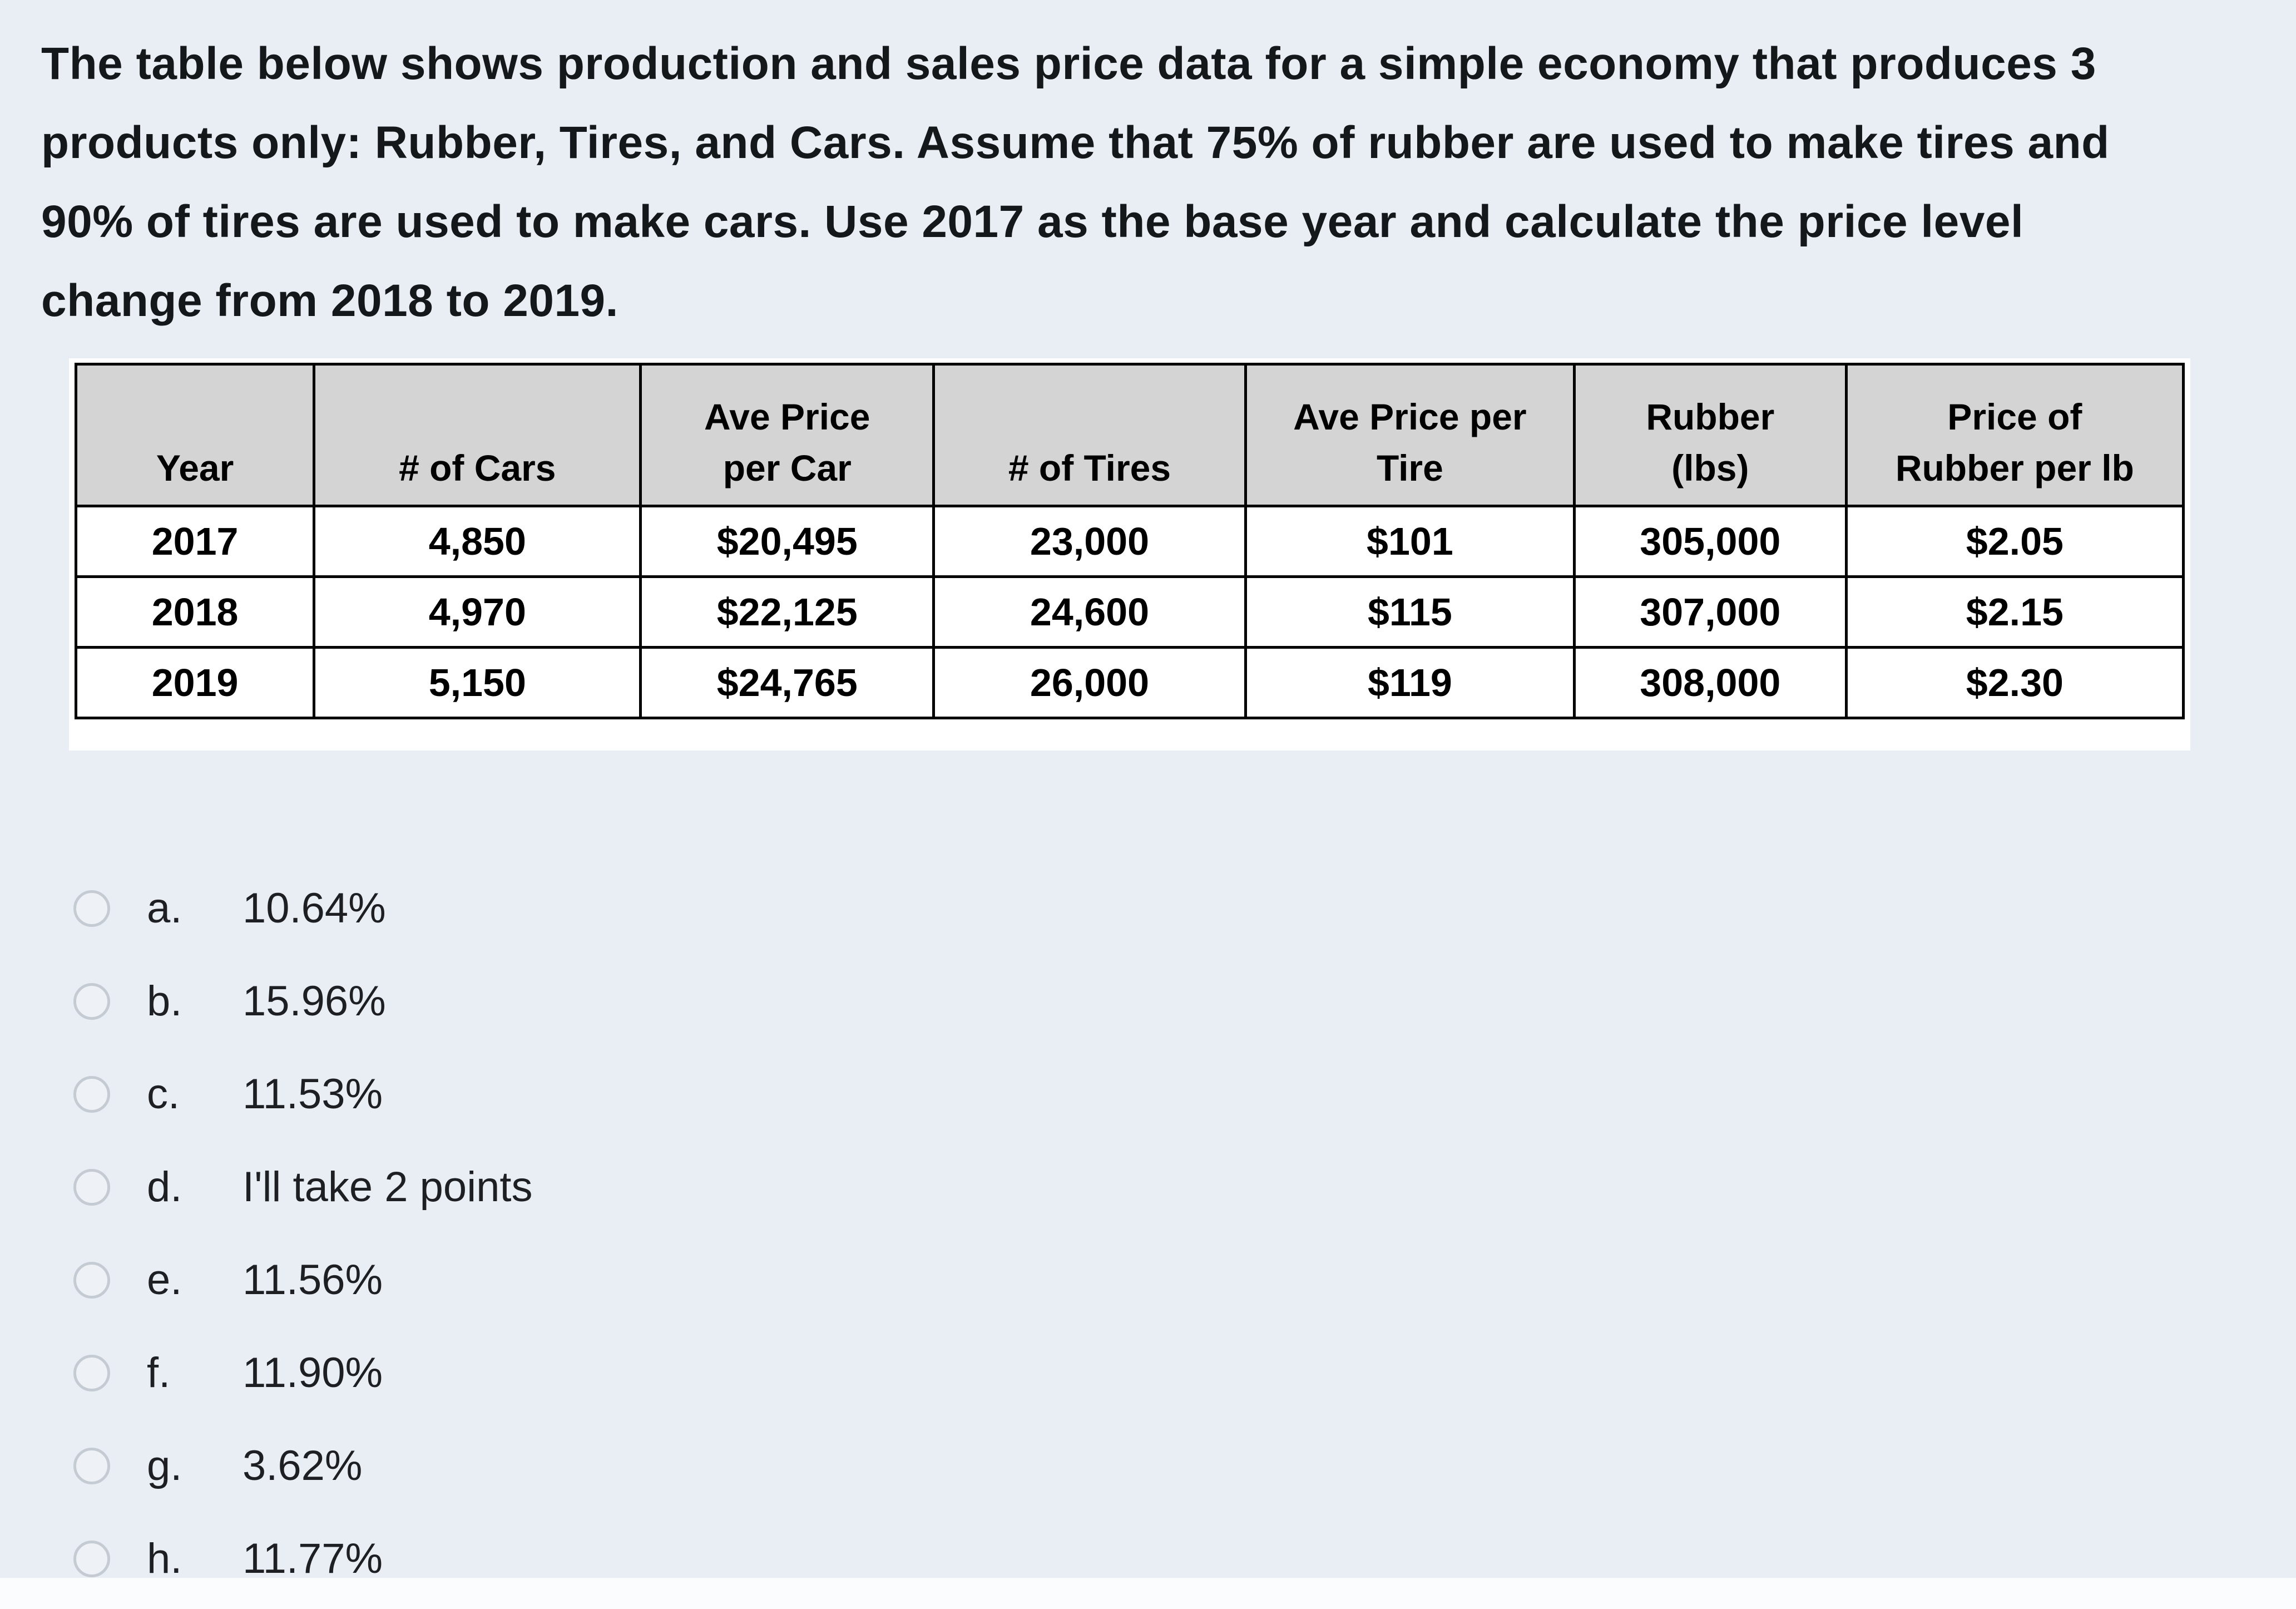 The image size is (2296, 1609). Describe the element at coordinates (1089, 467) in the screenshot. I see `col-header-line: # of Tires` at that location.